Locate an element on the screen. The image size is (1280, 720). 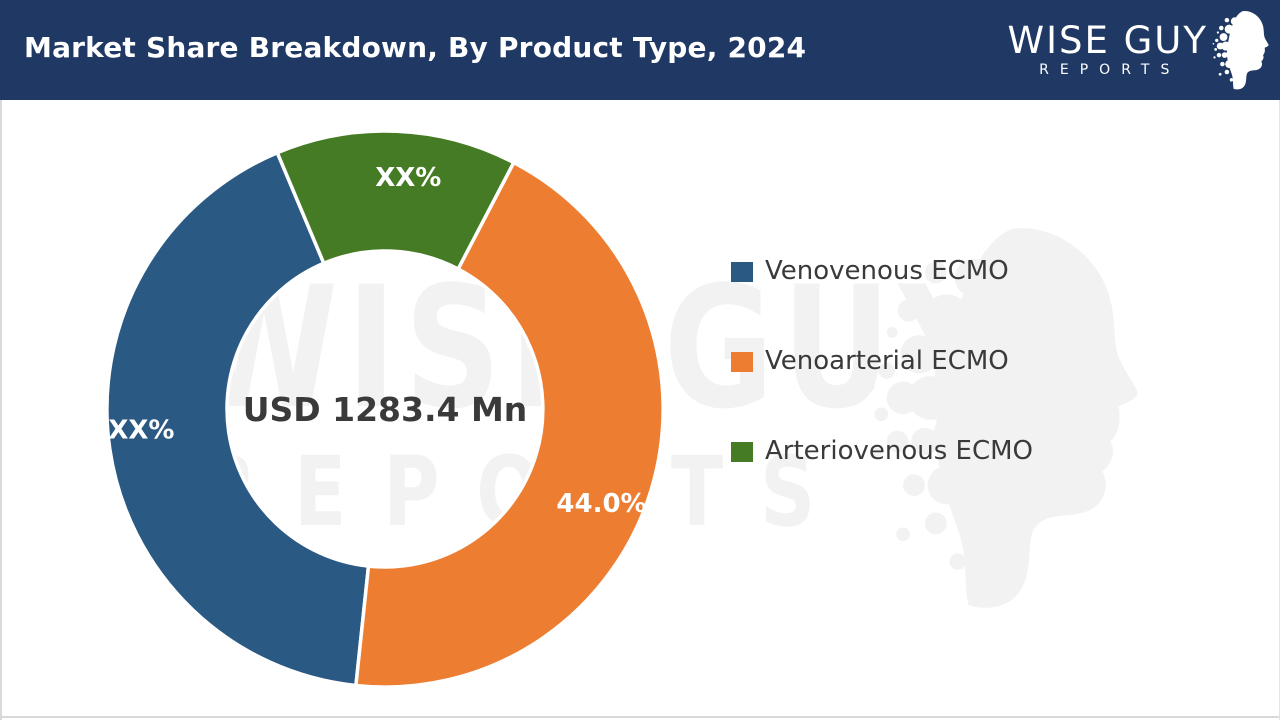
brand-logo-text: WISE GUY REPORTS is located at coordinates (1107, 48).